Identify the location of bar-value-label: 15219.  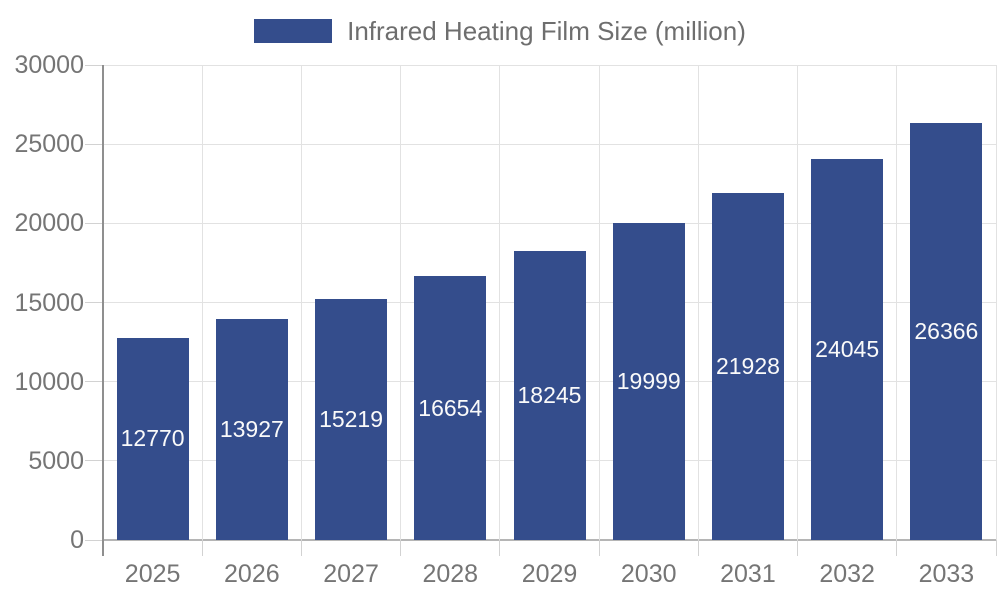
(351, 419).